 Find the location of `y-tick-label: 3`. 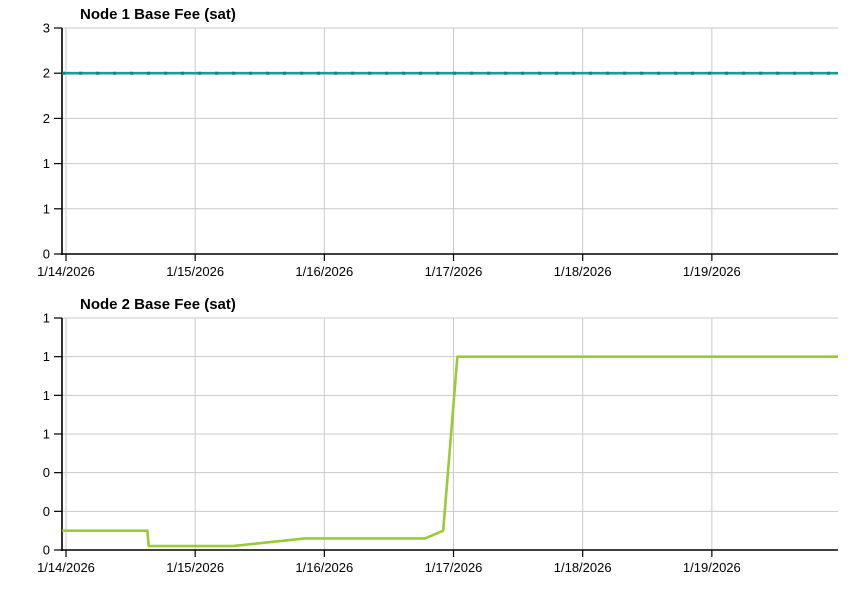

y-tick-label: 3 is located at coordinates (46, 28).